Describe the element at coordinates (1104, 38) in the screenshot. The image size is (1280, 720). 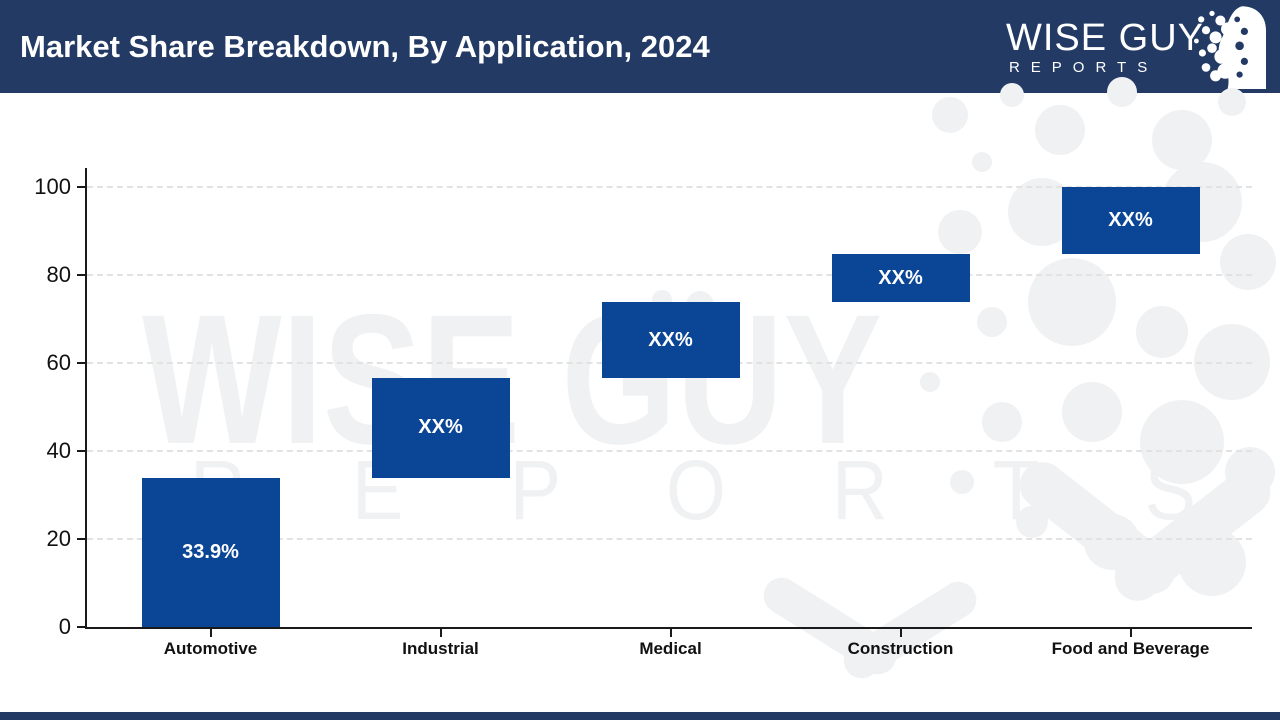
I see `logo-word: WISE GUY` at that location.